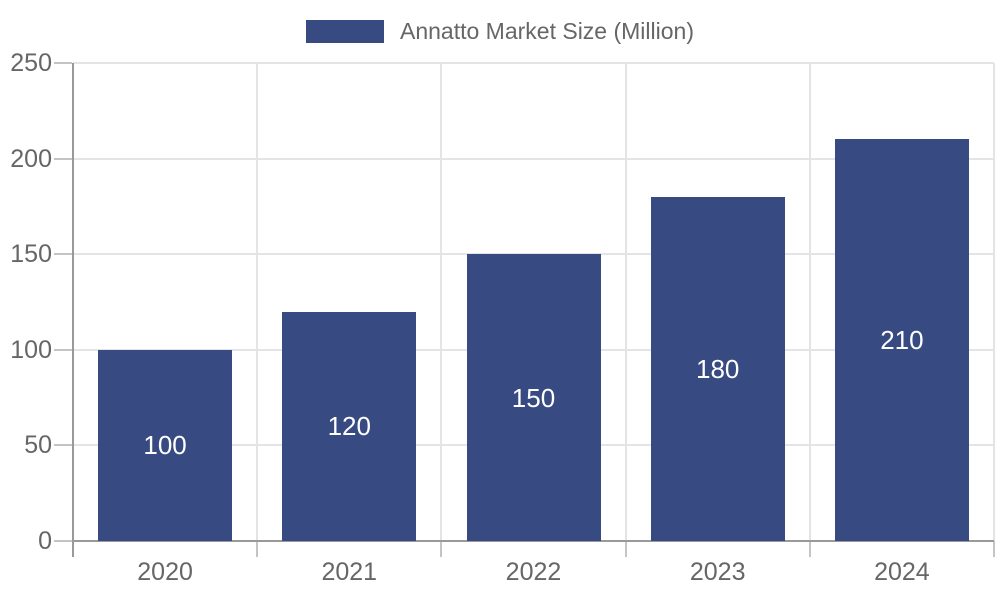 The width and height of the screenshot is (1000, 600). I want to click on bar-value-label: 150, so click(533, 397).